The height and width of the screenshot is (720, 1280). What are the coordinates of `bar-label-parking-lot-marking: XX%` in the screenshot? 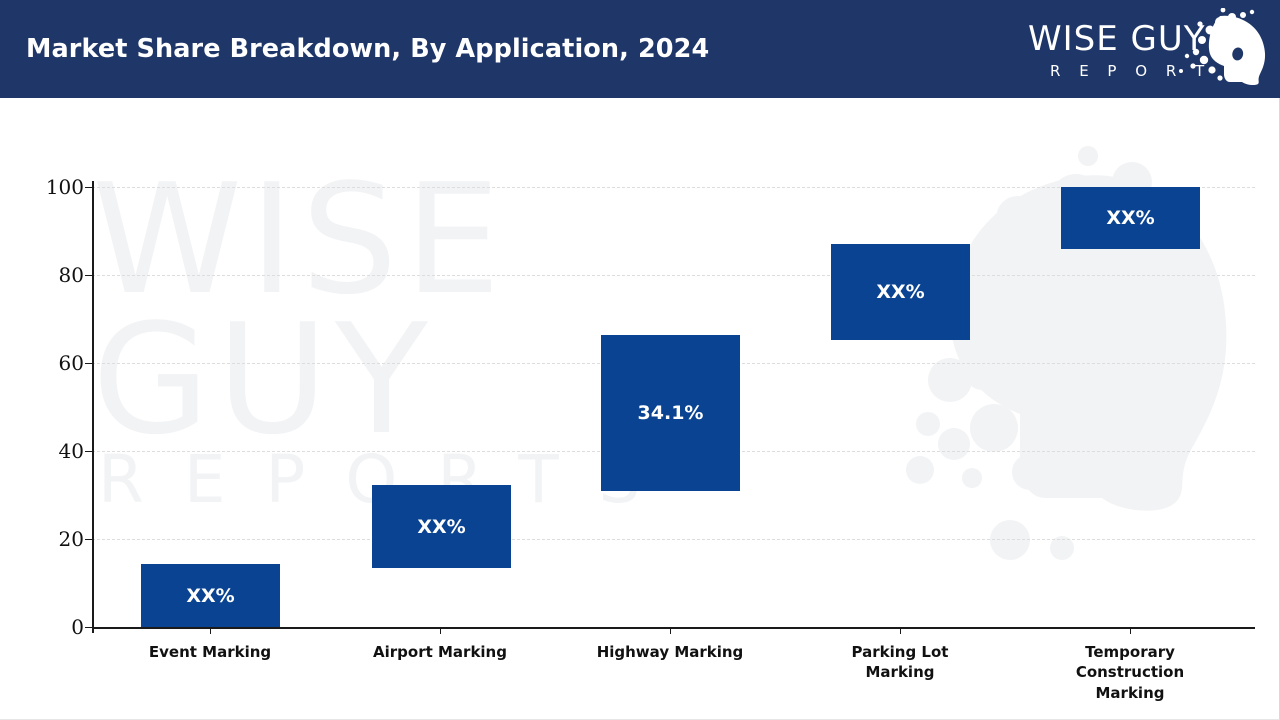 It's located at (900, 292).